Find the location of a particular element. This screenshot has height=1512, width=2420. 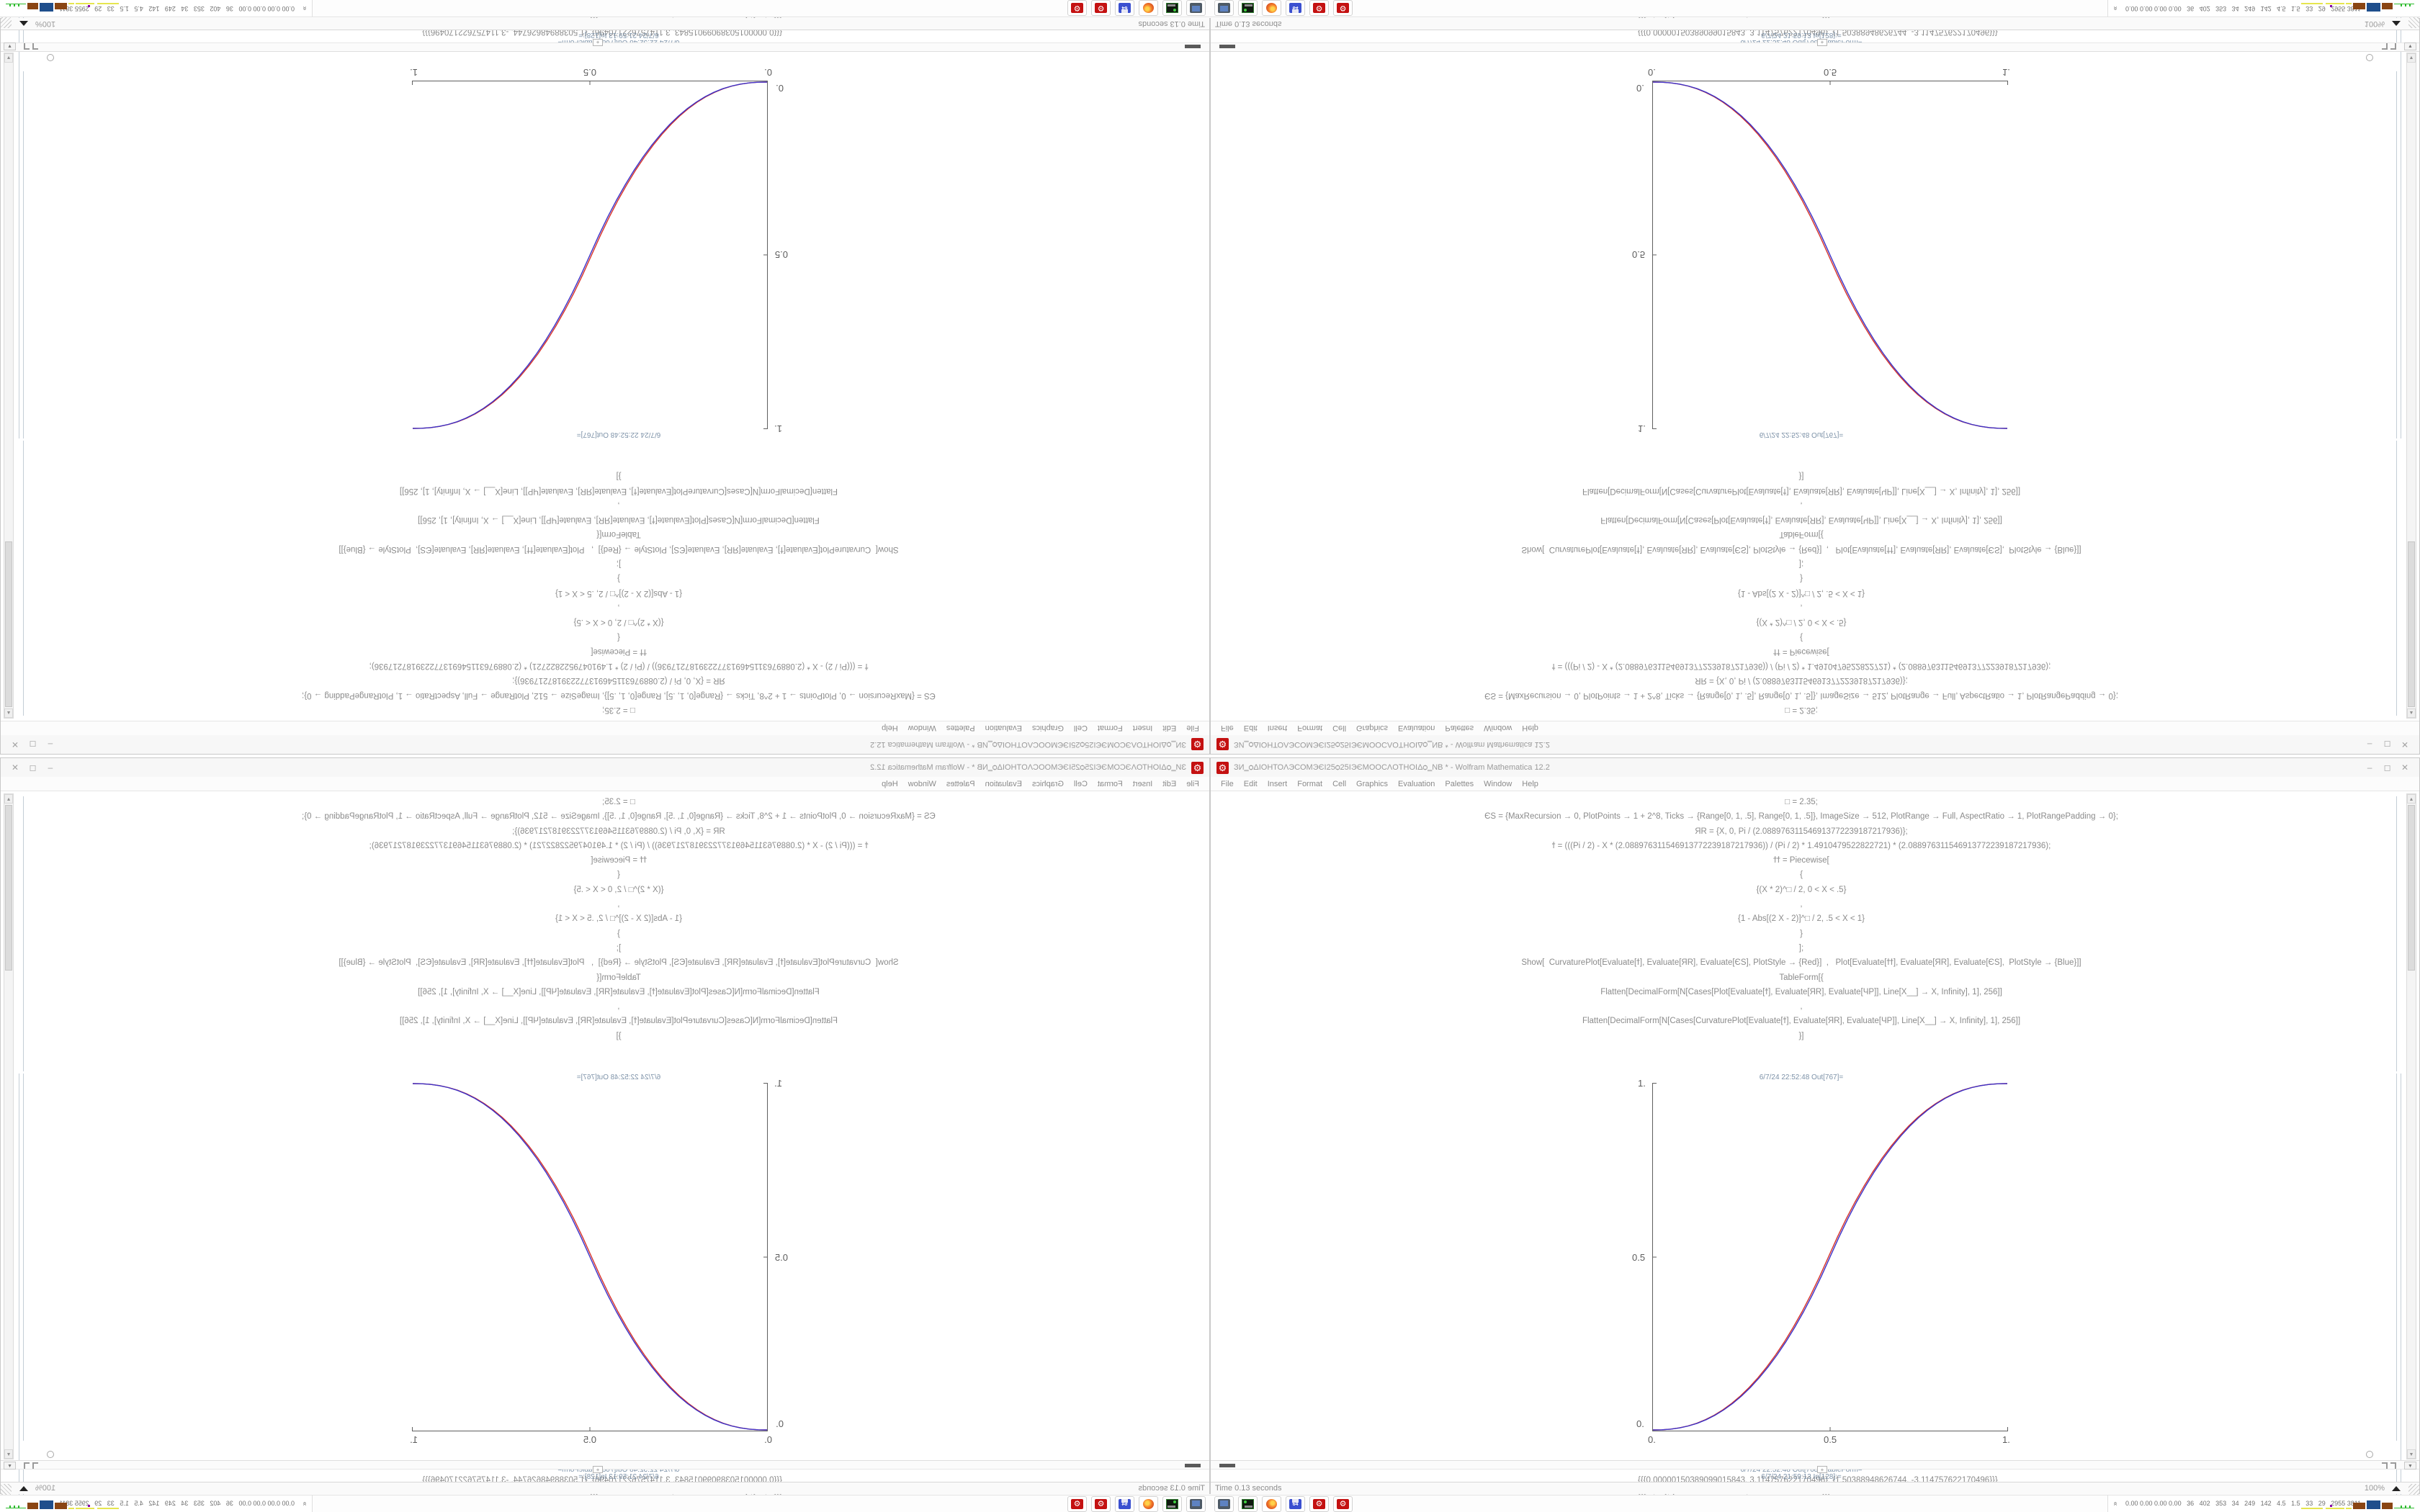

menu-file: File is located at coordinates (1227, 728).